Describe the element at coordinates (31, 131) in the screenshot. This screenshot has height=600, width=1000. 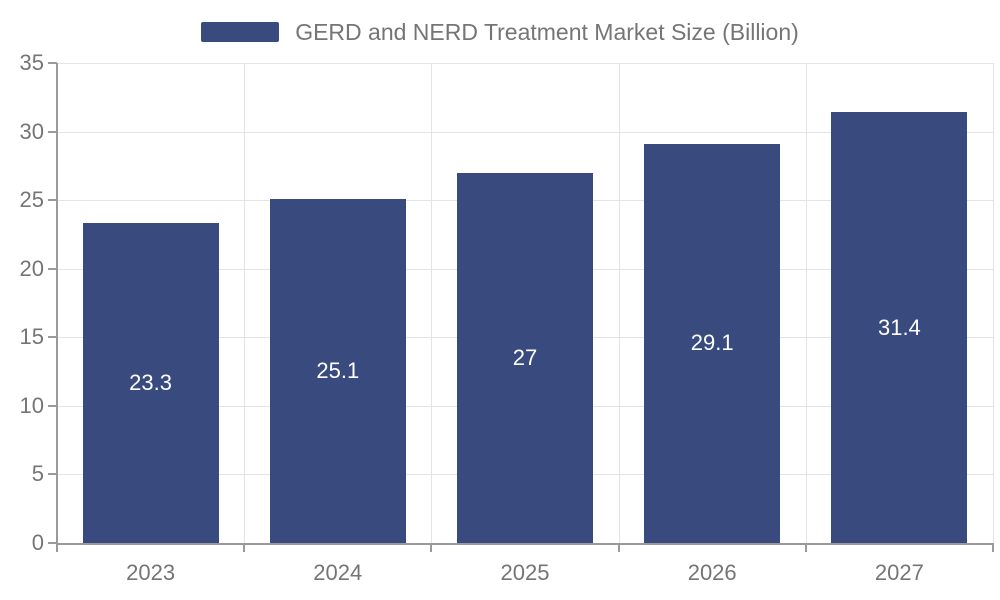
I see `y-tick-label: 30` at that location.